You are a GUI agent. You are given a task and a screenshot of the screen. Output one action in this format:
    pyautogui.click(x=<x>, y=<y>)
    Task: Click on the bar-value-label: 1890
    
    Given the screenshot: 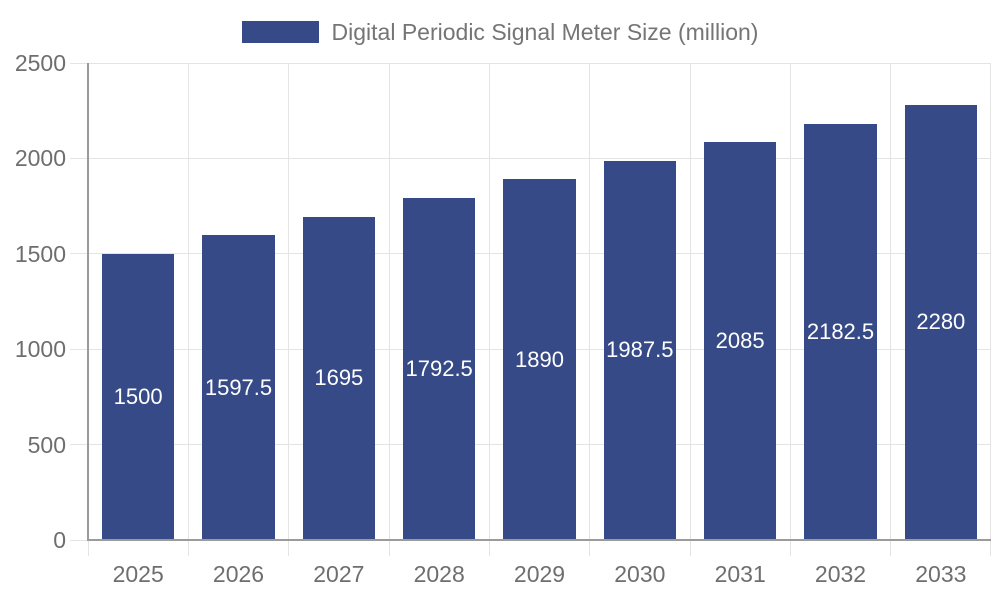 What is the action you would take?
    pyautogui.click(x=539, y=359)
    